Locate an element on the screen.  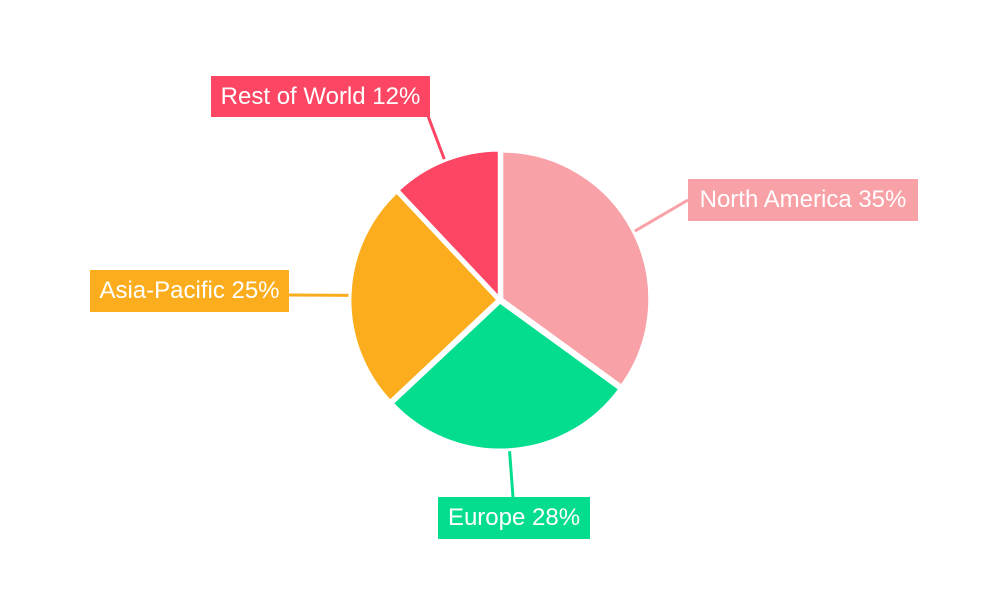
pie-slice-europe is located at coordinates (506, 376).